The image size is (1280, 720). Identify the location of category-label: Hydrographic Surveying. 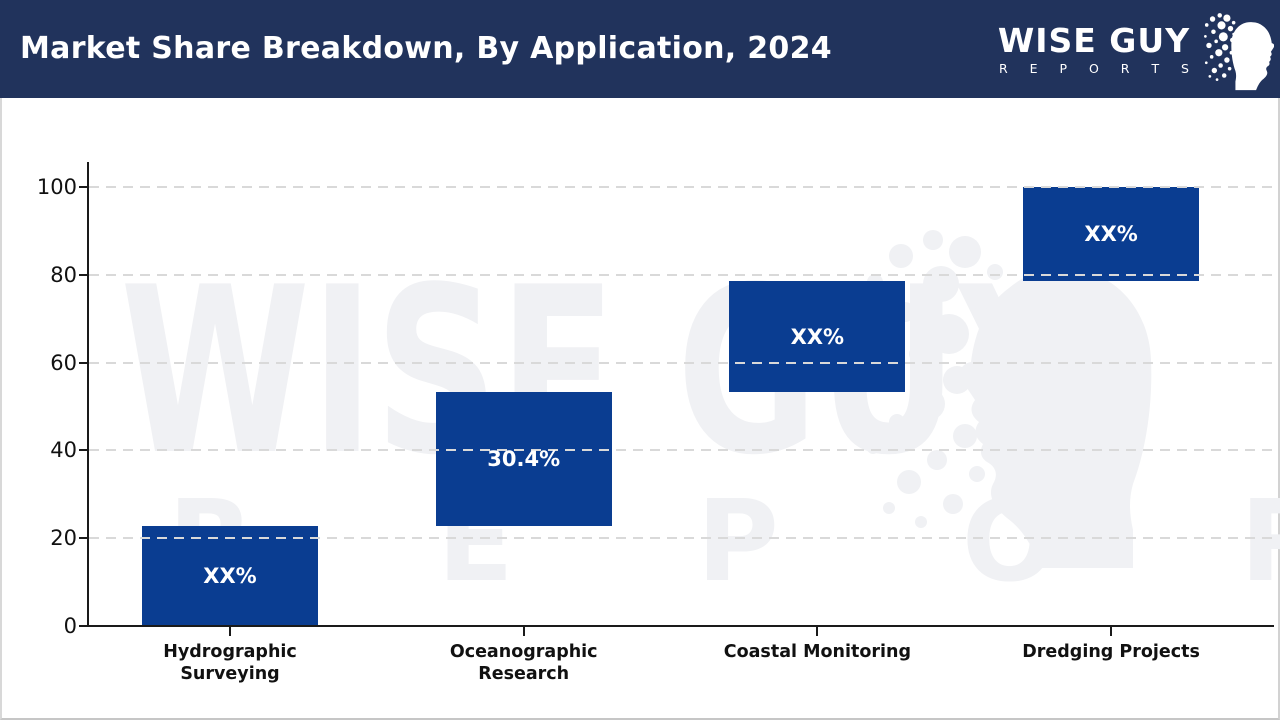
(230, 663).